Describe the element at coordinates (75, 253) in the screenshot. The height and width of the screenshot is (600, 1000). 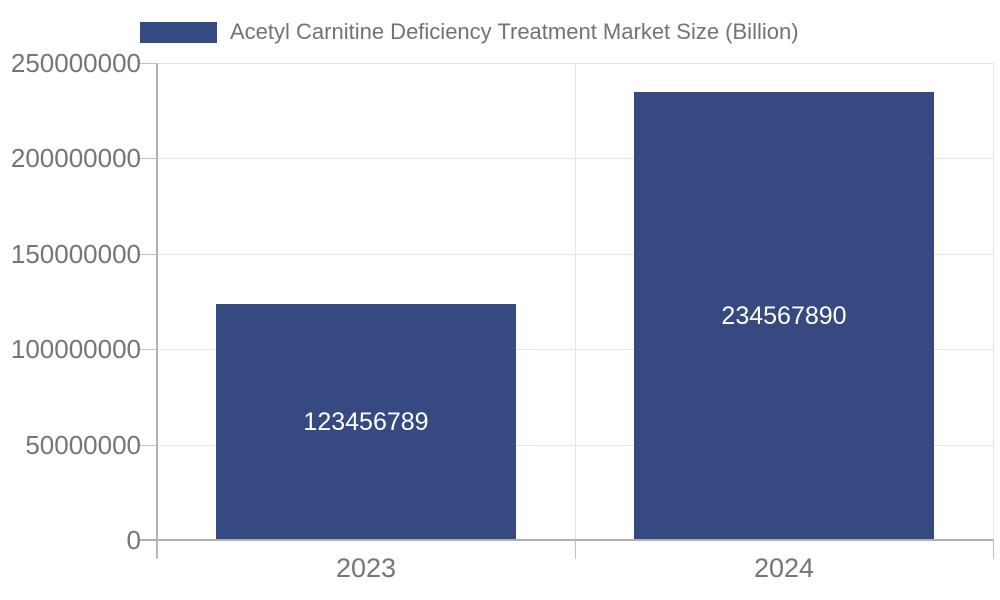
I see `y-tick-label: 150000000` at that location.